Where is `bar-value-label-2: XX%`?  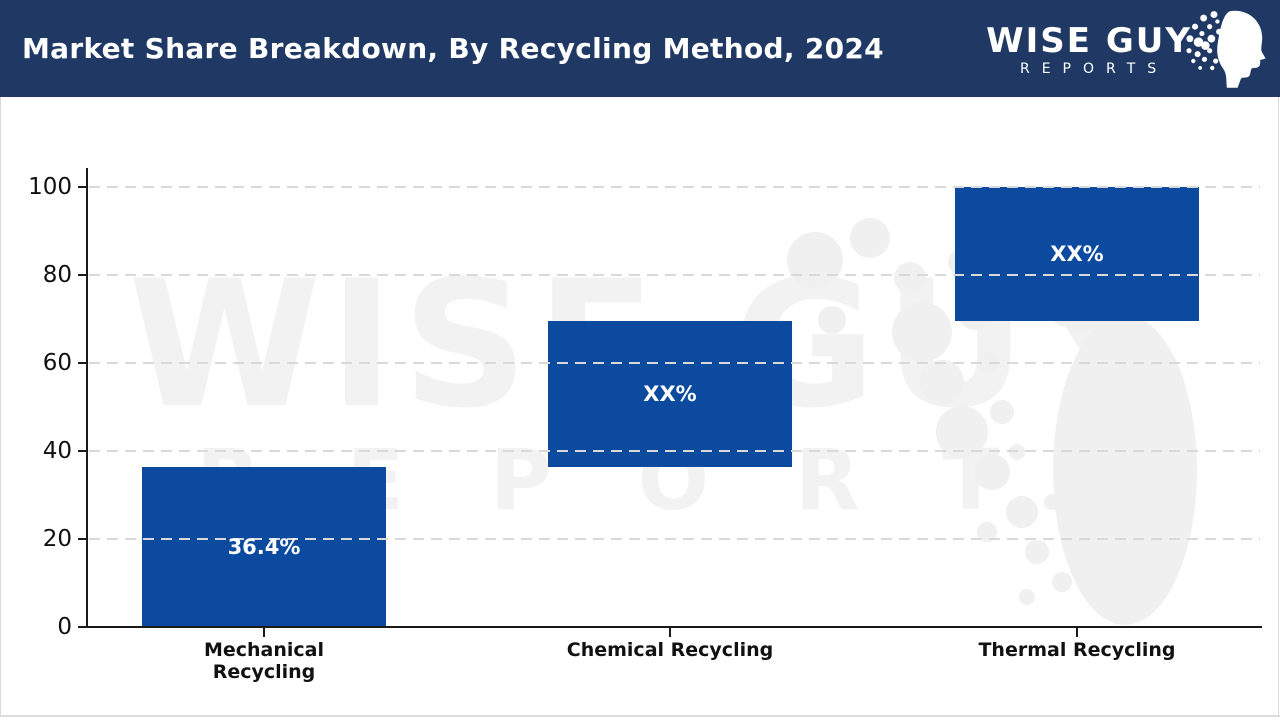 bar-value-label-2: XX% is located at coordinates (670, 394).